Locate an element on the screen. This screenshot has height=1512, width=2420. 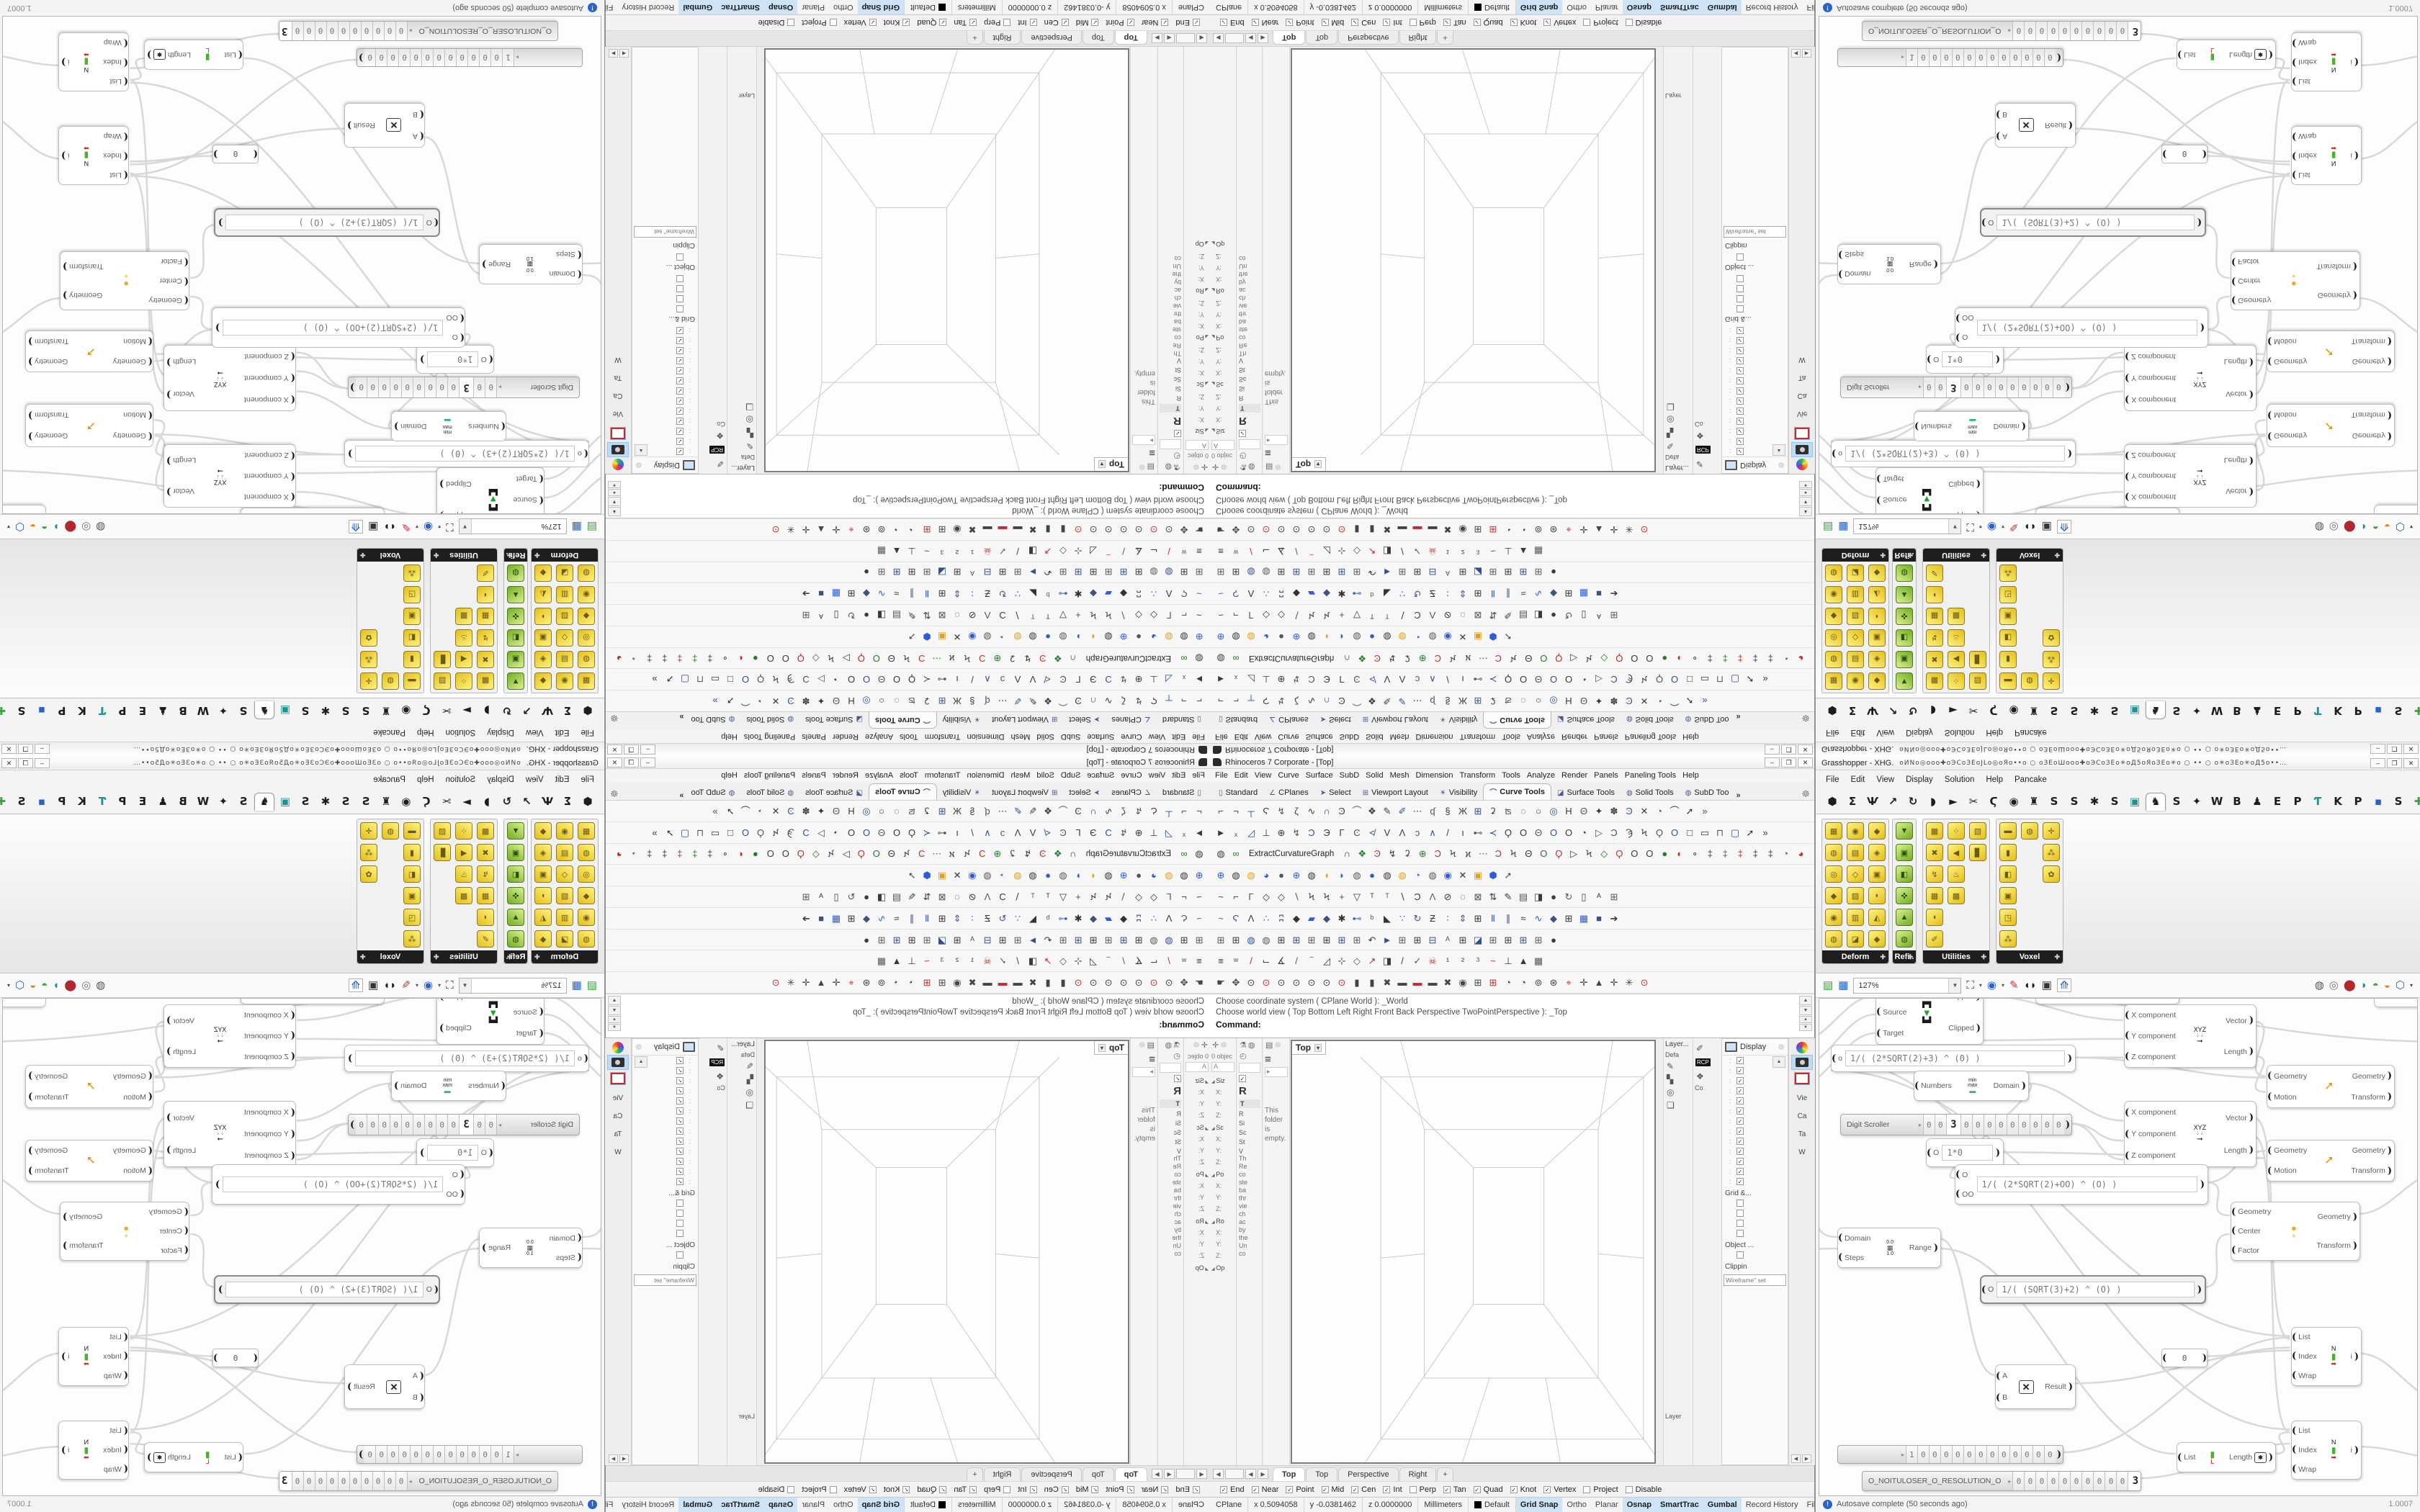
node-output: Clipped) is located at coordinates (456, 484).